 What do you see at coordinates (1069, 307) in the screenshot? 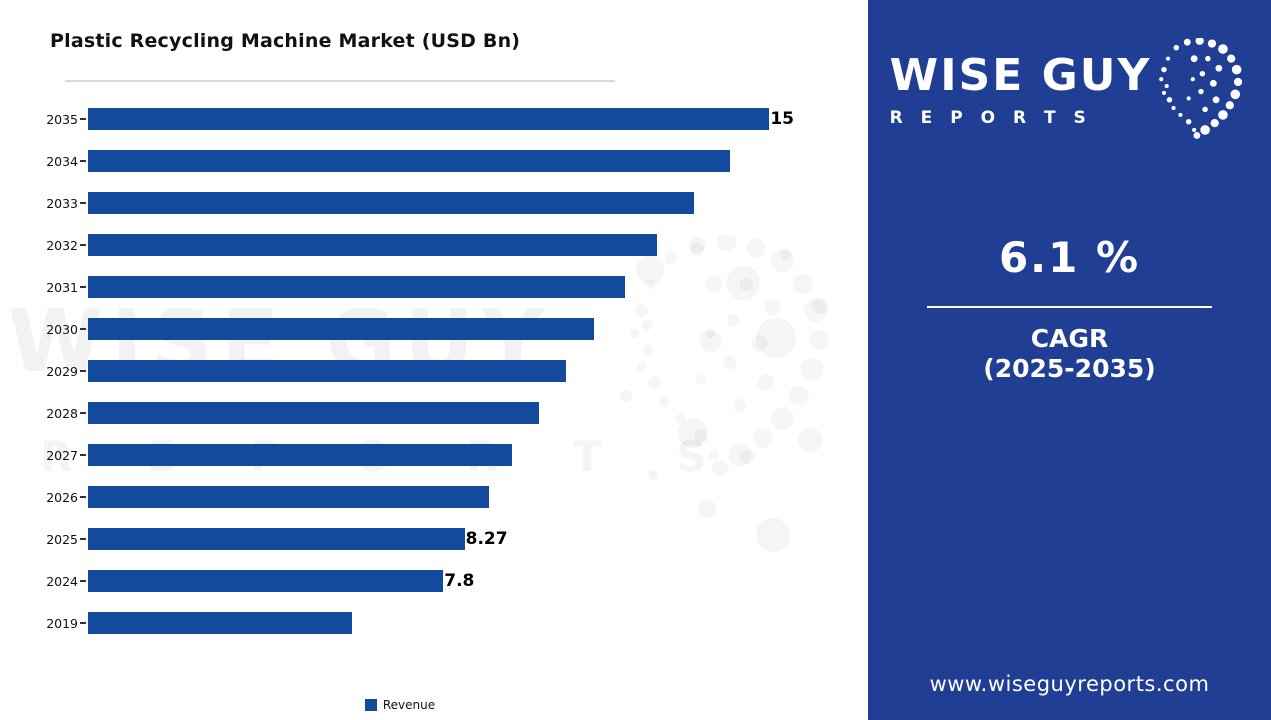
I see `cagr-divider` at bounding box center [1069, 307].